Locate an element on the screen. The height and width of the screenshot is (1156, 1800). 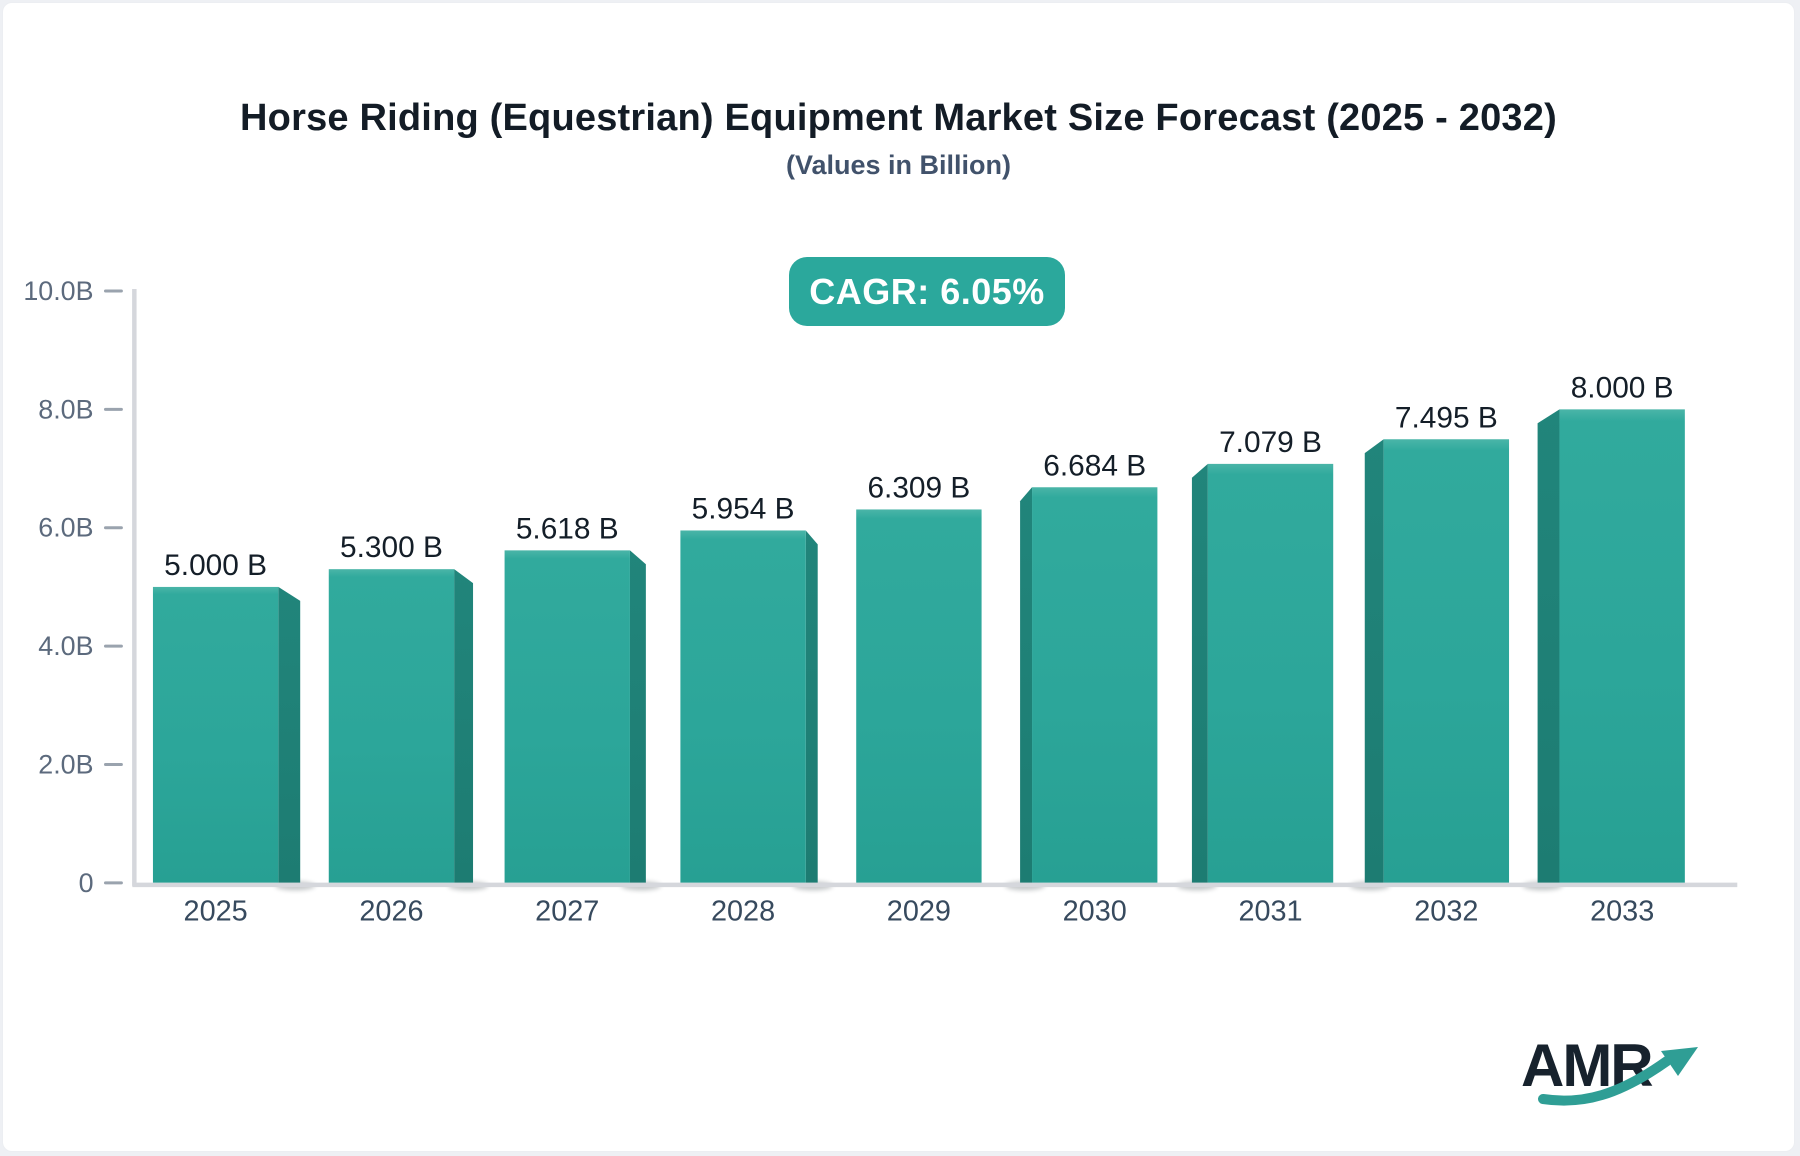
bar-value-label: 7.079 B is located at coordinates (1270, 442).